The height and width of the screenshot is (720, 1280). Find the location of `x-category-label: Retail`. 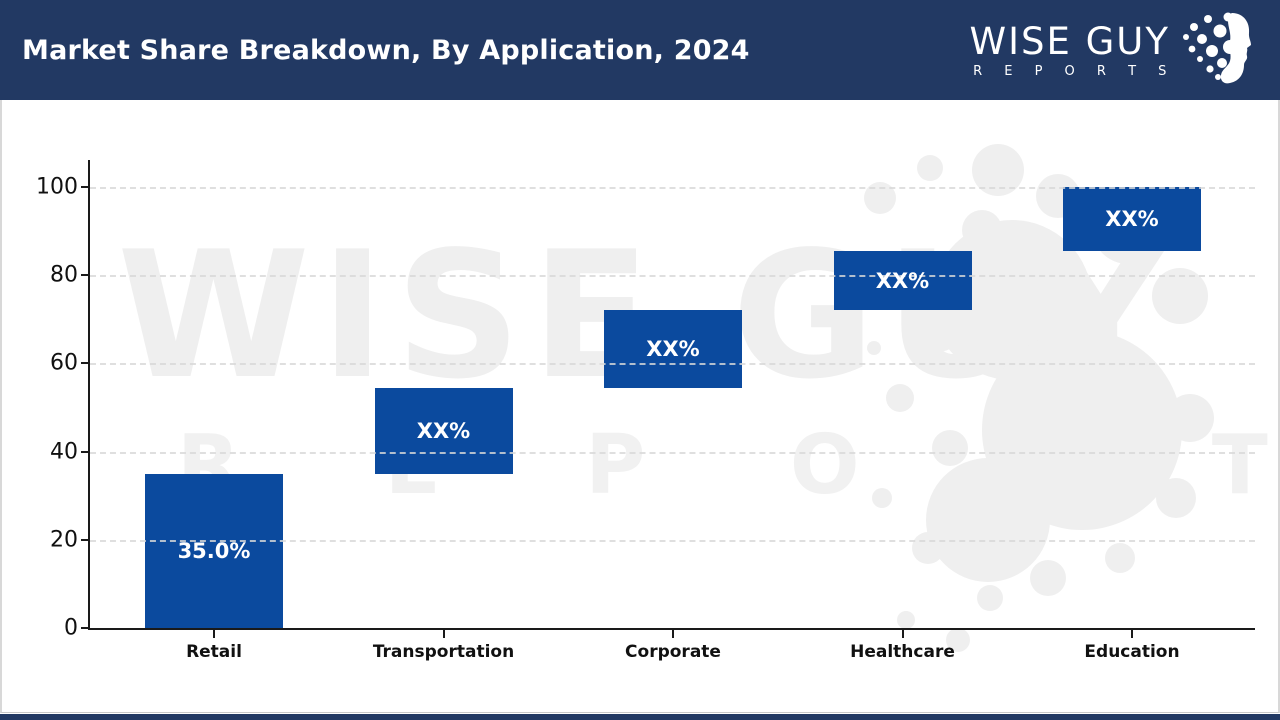

x-category-label: Retail is located at coordinates (214, 652).